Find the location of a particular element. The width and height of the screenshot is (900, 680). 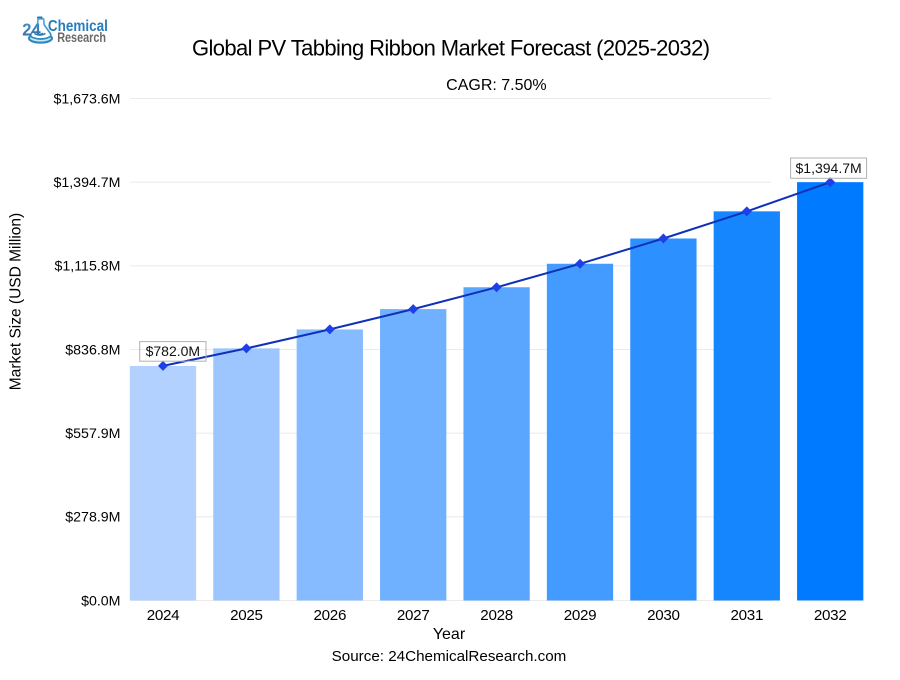

svg-text: Year is located at coordinates (449, 634).